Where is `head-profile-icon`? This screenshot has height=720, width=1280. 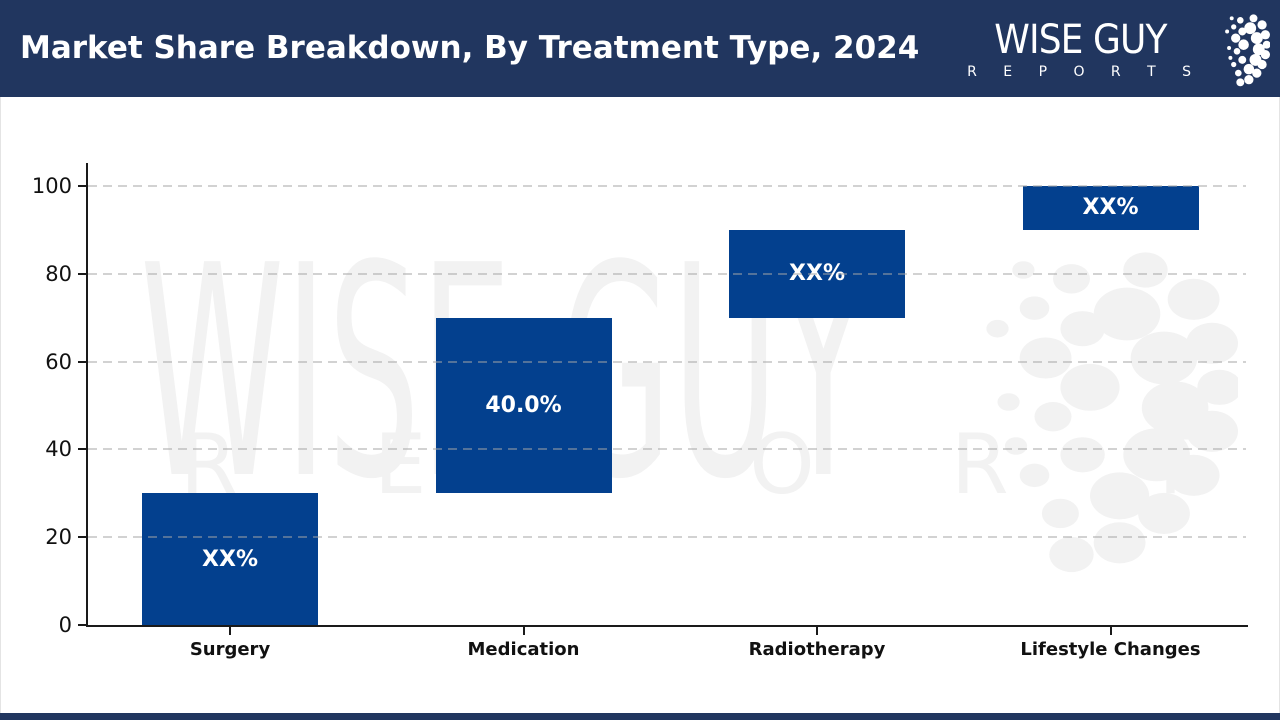
head-profile-icon is located at coordinates (1247, 50).